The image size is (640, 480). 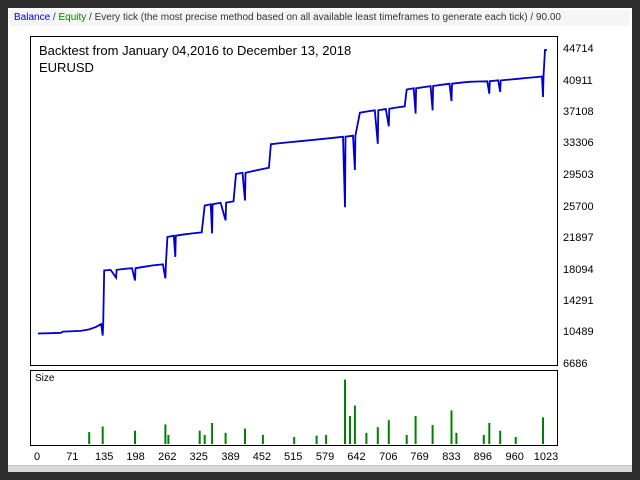 What do you see at coordinates (546, 457) in the screenshot?
I see `x-axis-label: 1023` at bounding box center [546, 457].